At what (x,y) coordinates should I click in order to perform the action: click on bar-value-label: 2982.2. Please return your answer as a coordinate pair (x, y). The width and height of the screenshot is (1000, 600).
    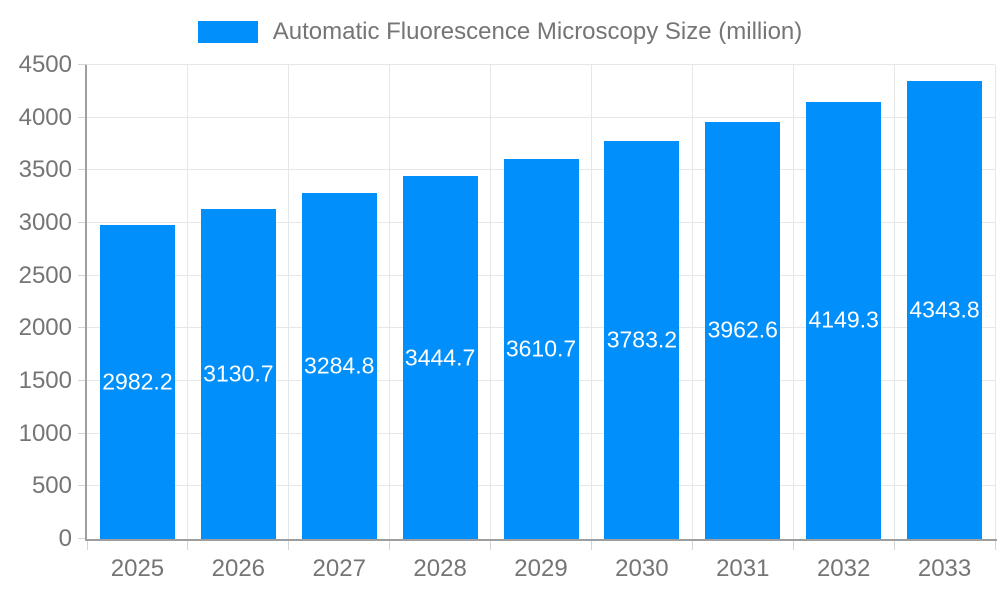
    Looking at the image, I should click on (137, 381).